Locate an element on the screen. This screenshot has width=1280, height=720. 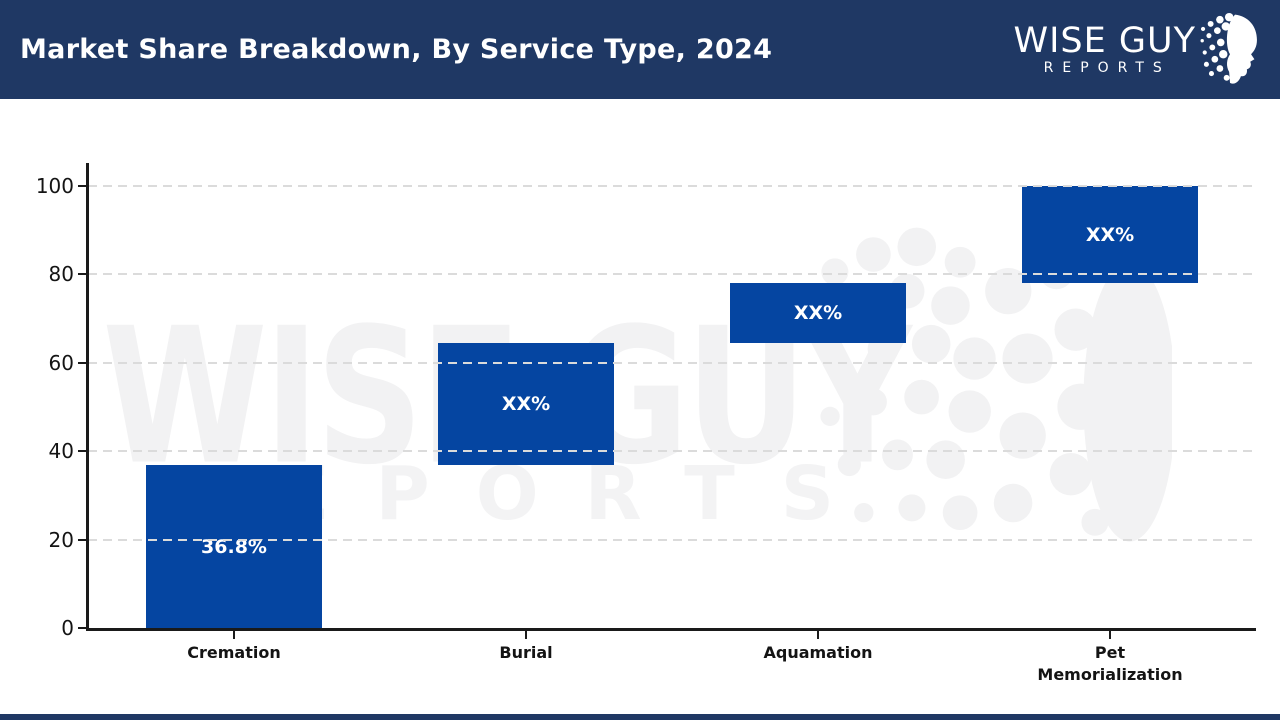
y-axis-spine is located at coordinates (87, 397).